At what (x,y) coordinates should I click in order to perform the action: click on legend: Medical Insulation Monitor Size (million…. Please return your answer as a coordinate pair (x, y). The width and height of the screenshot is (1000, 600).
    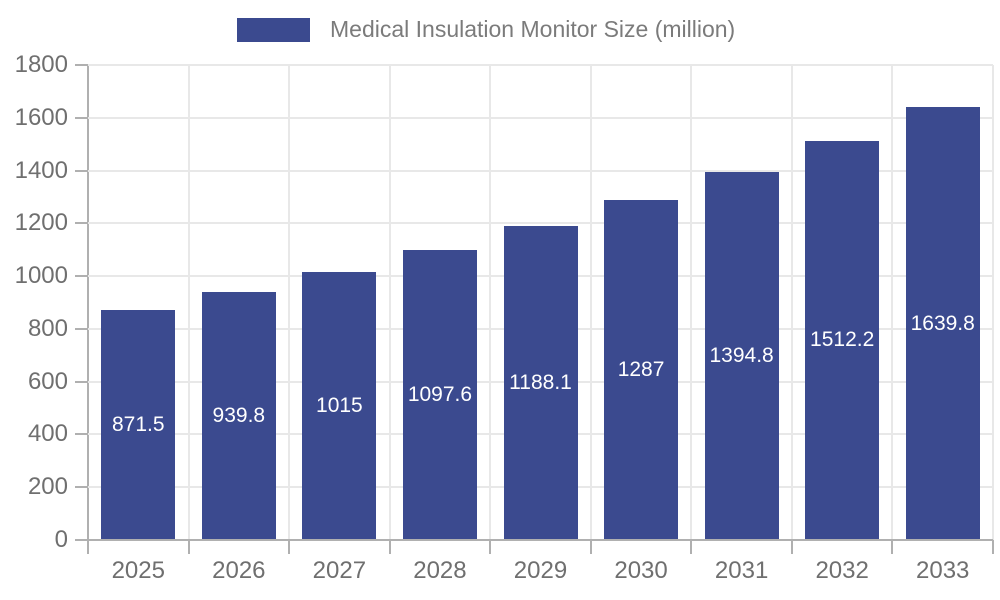
    Looking at the image, I should click on (486, 29).